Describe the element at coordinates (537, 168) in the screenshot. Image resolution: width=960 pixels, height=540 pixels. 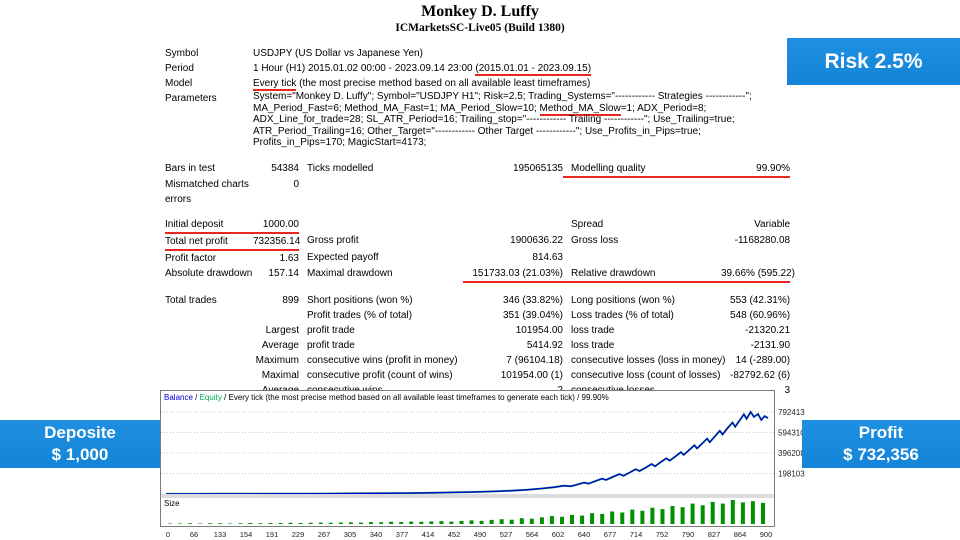
I see `report-cell: 195065135` at that location.